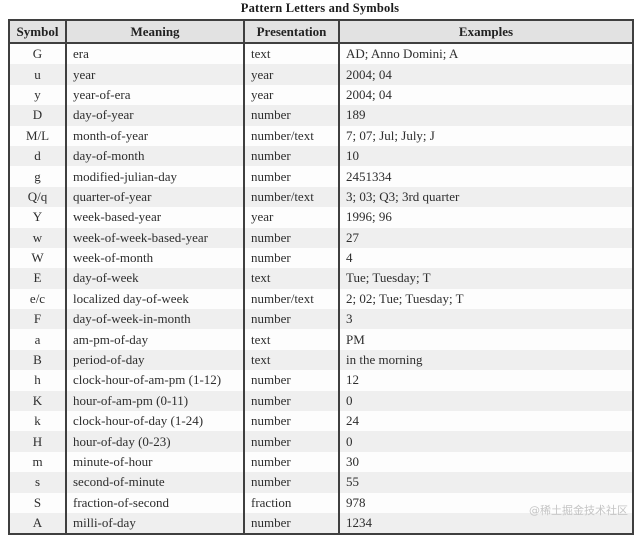 This screenshot has height=535, width=640. I want to click on cell-examples: in the morning, so click(485, 360).